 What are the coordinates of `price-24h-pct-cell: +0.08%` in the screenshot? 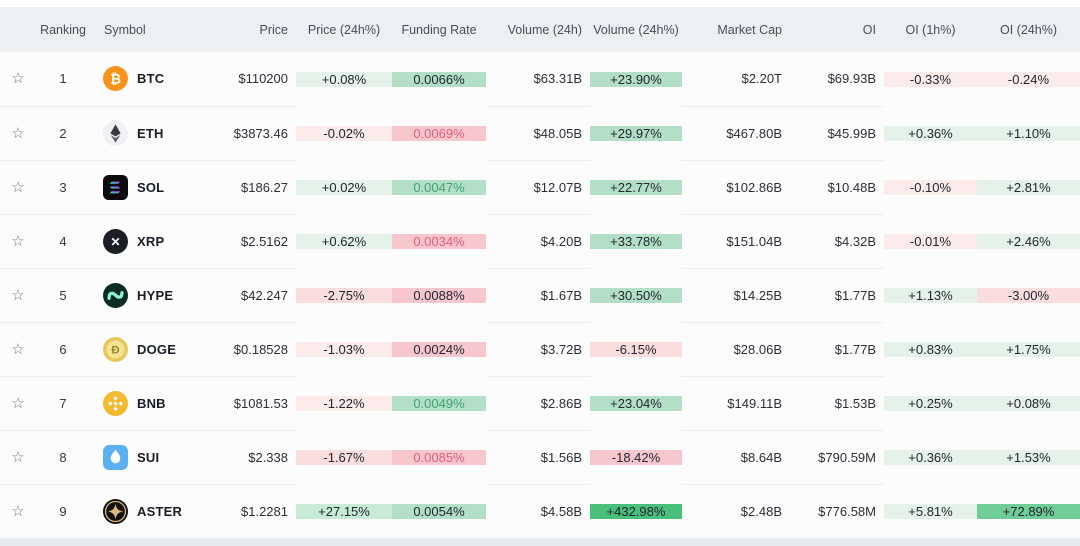 It's located at (344, 79).